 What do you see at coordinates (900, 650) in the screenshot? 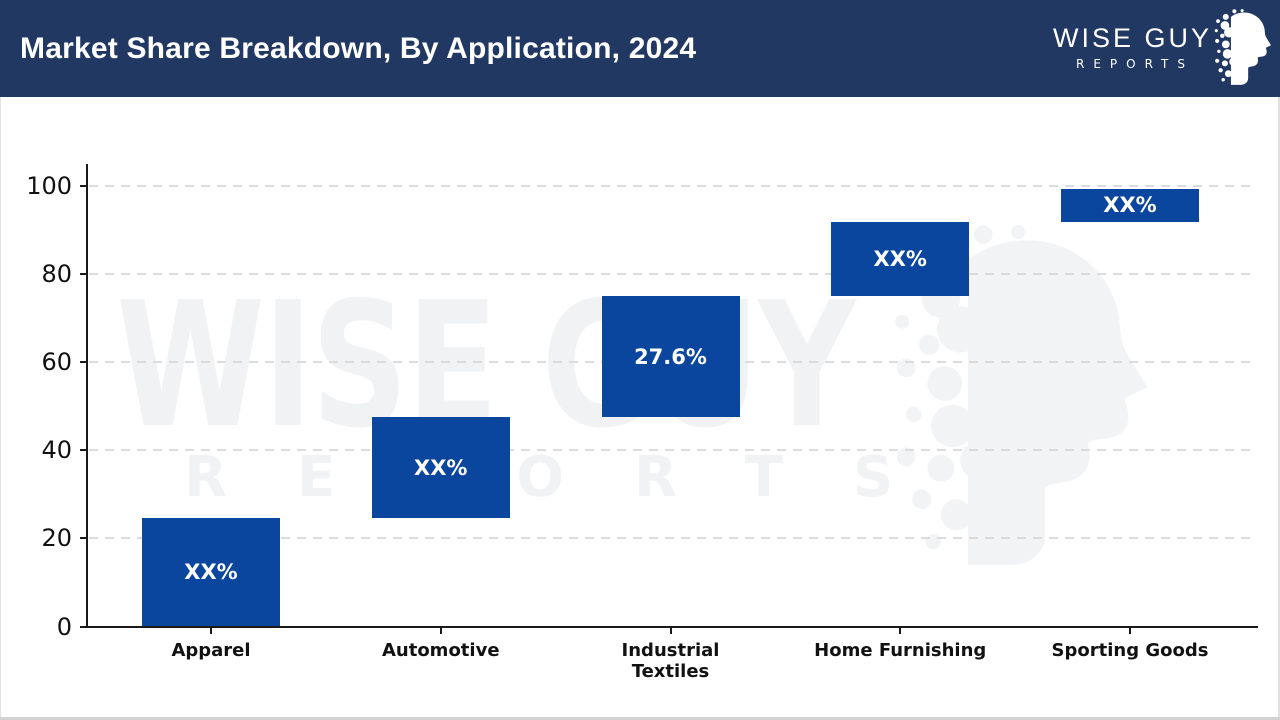
I see `category-label: Home Furnishing` at bounding box center [900, 650].